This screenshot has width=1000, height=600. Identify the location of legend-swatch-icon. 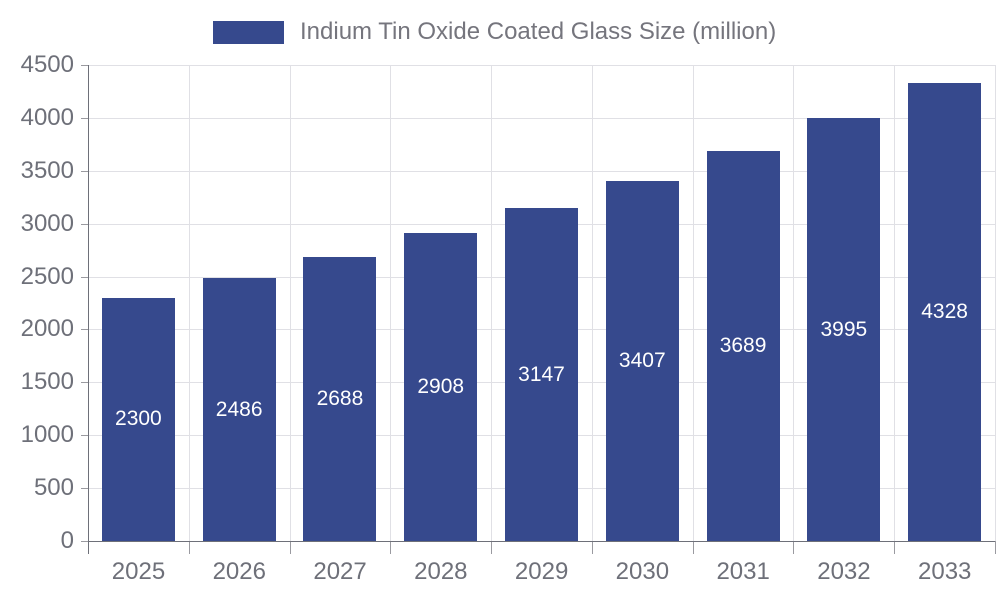
(248, 32).